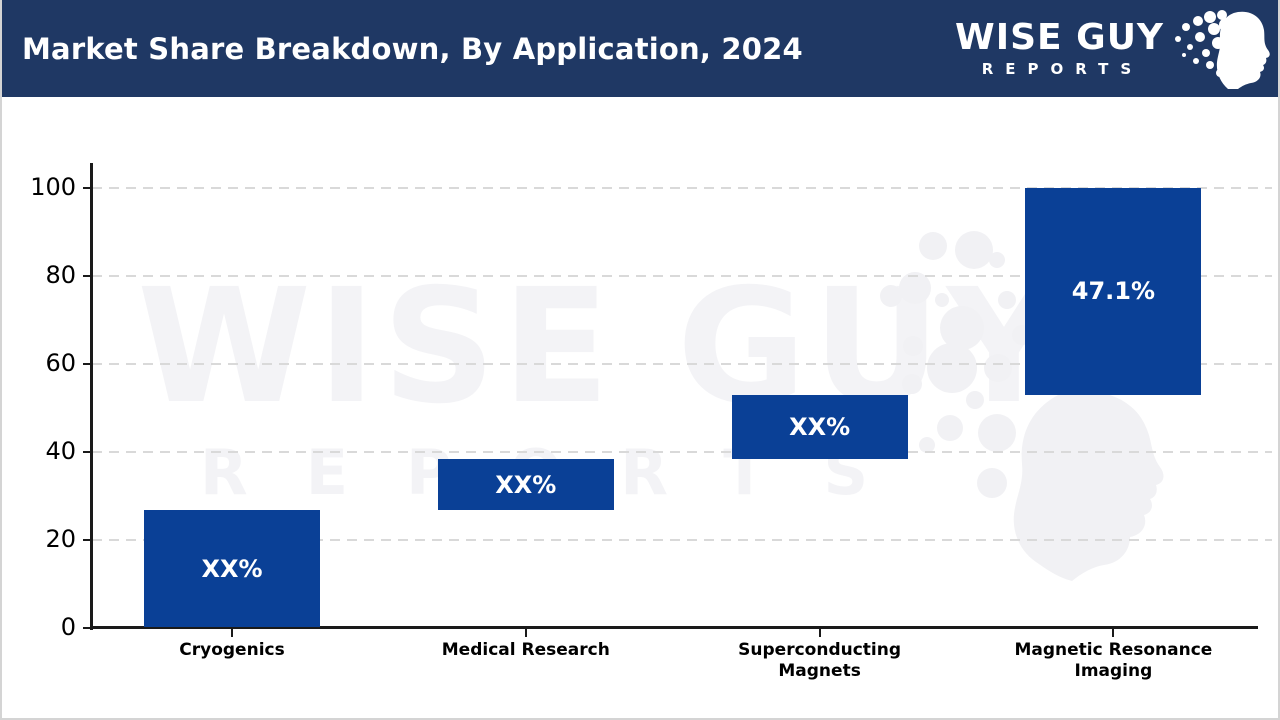  I want to click on logo-subtitle: REPORTS, so click(1062, 69).